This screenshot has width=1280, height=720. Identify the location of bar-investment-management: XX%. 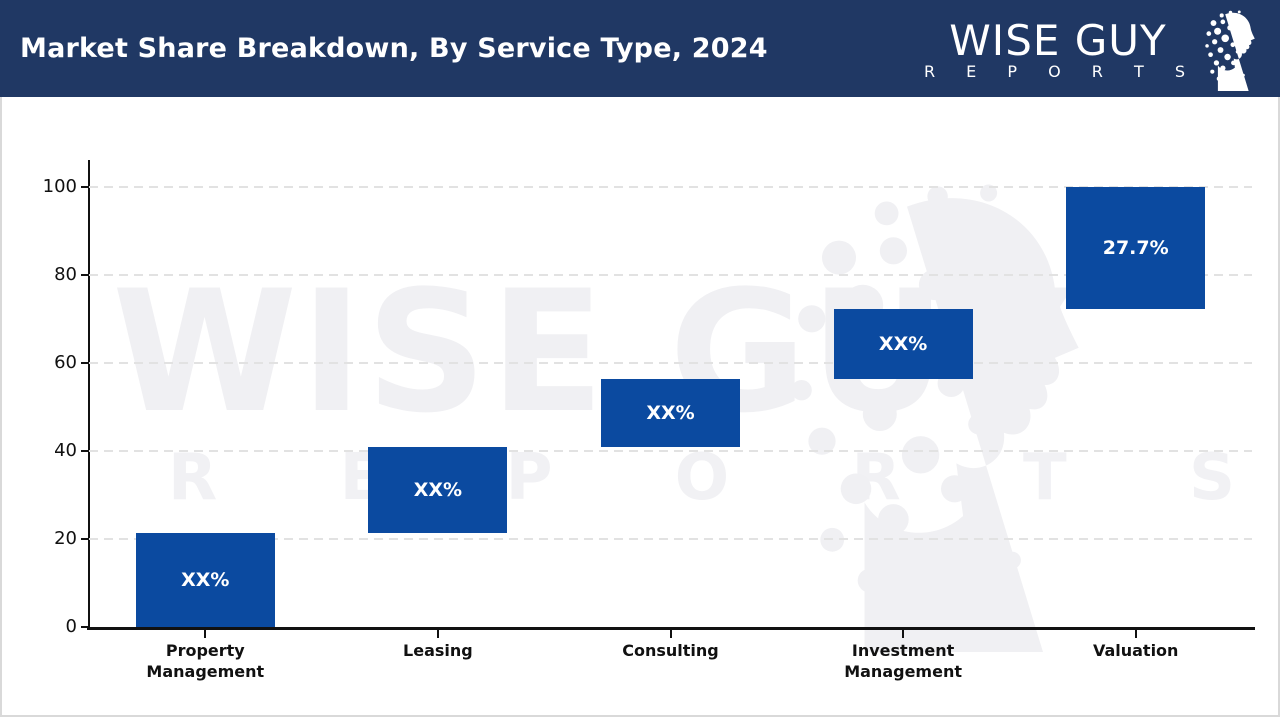
(903, 343).